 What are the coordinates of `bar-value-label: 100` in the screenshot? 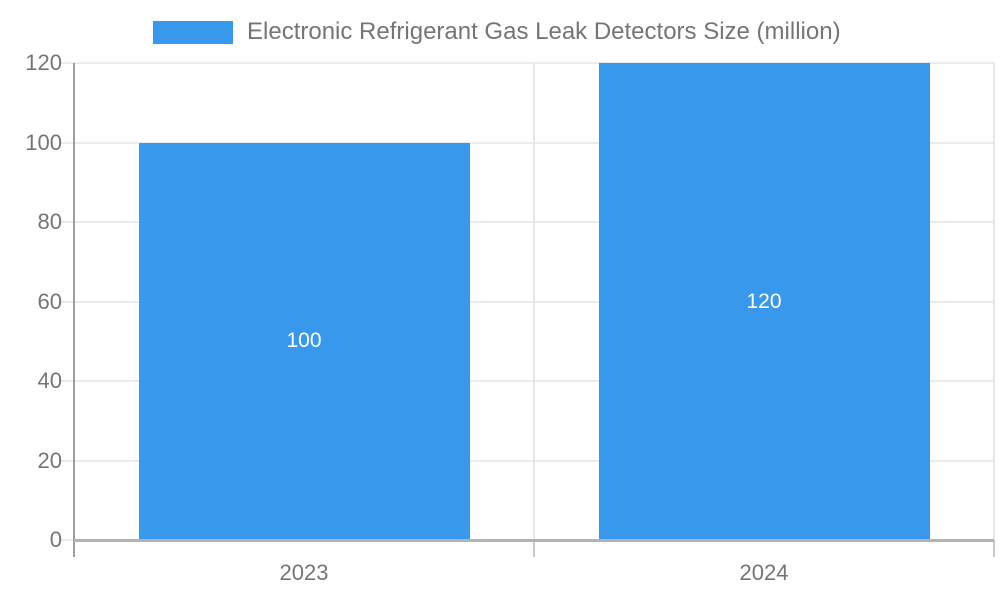 It's located at (304, 341).